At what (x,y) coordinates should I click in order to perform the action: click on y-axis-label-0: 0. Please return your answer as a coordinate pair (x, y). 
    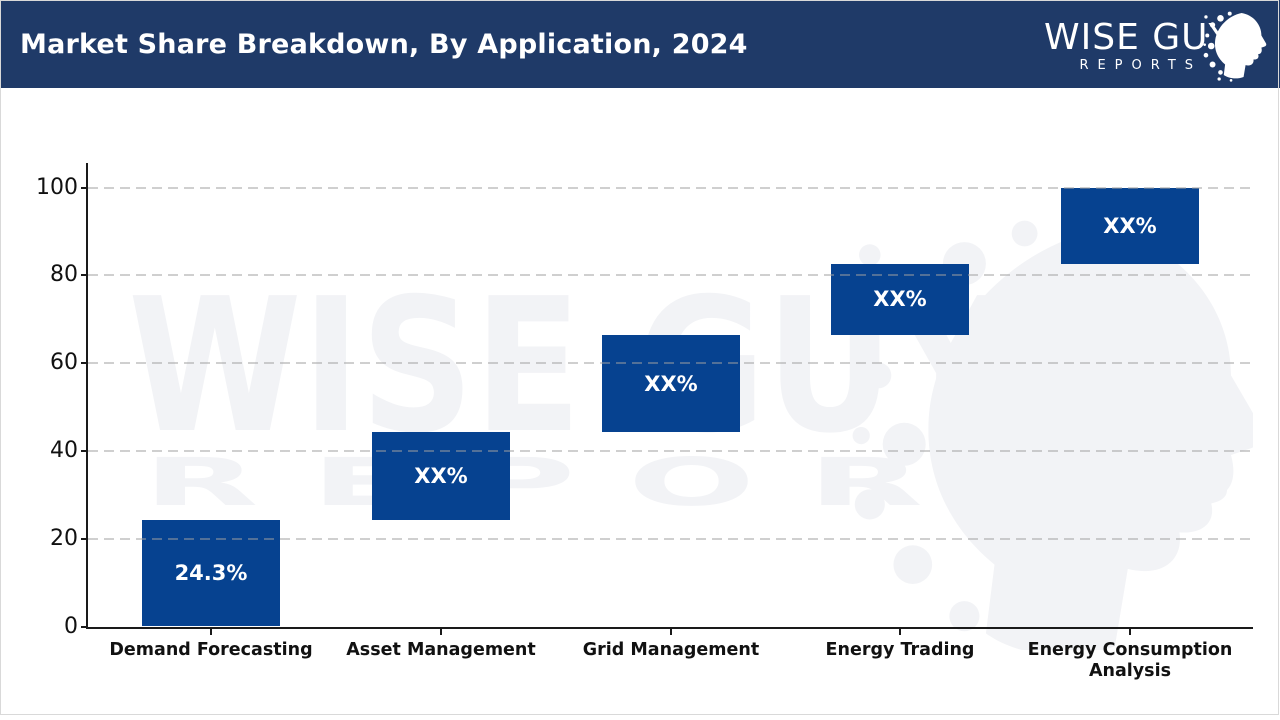
    Looking at the image, I should click on (71, 626).